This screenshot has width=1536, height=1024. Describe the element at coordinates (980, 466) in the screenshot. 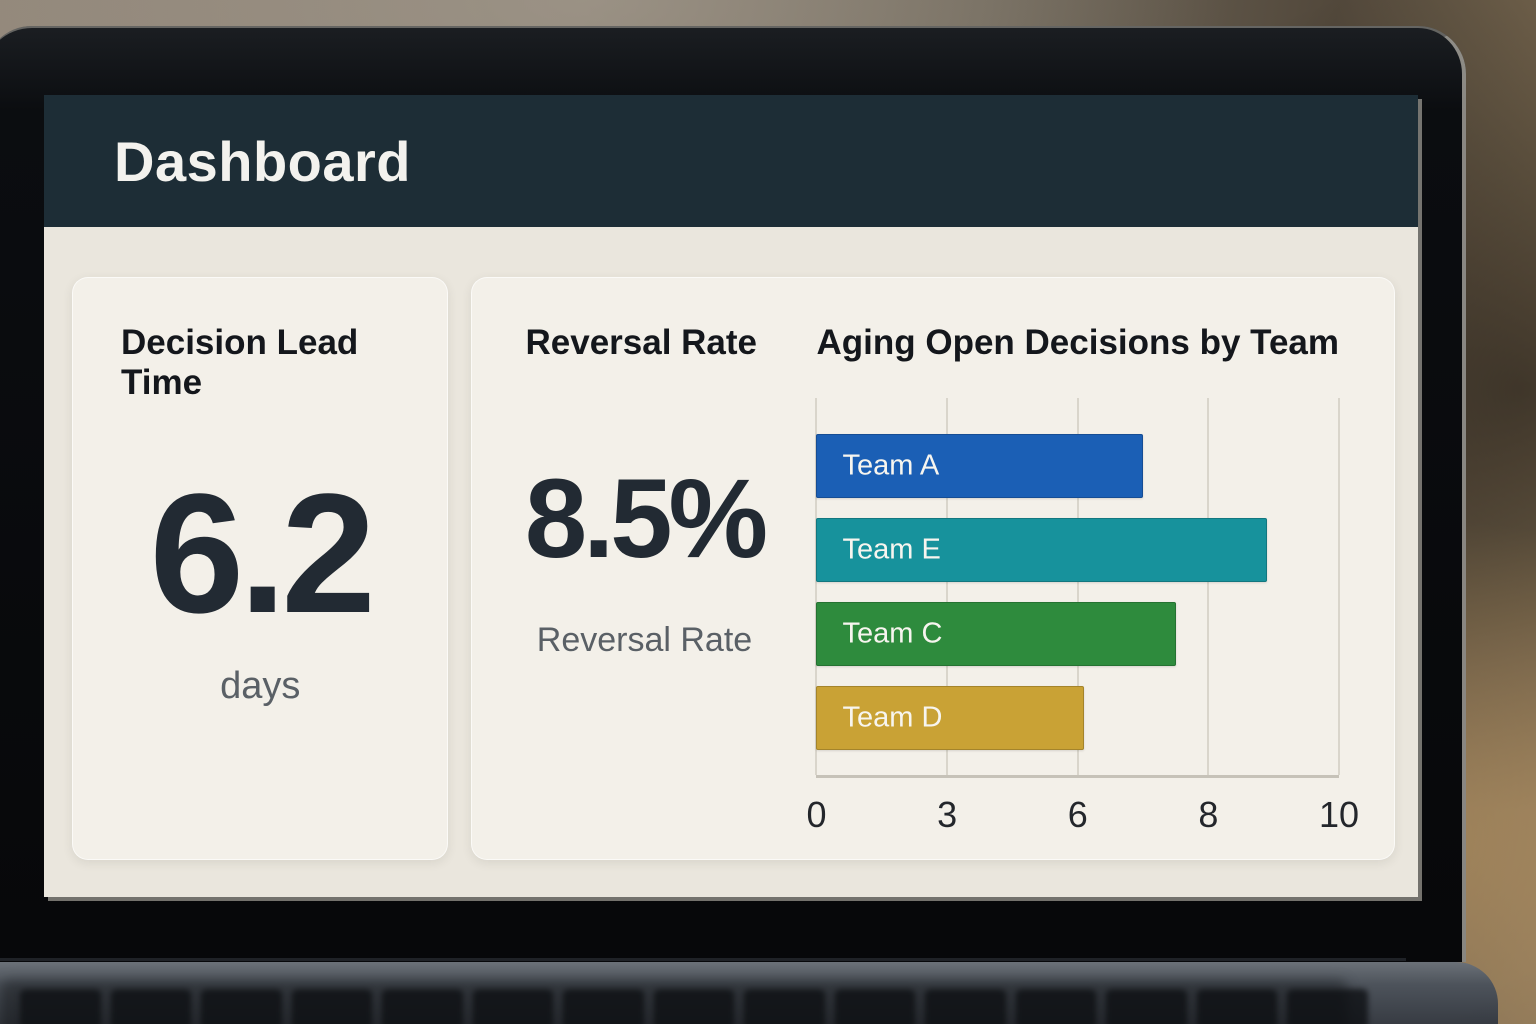

I see `bar-team-a: Team A` at that location.